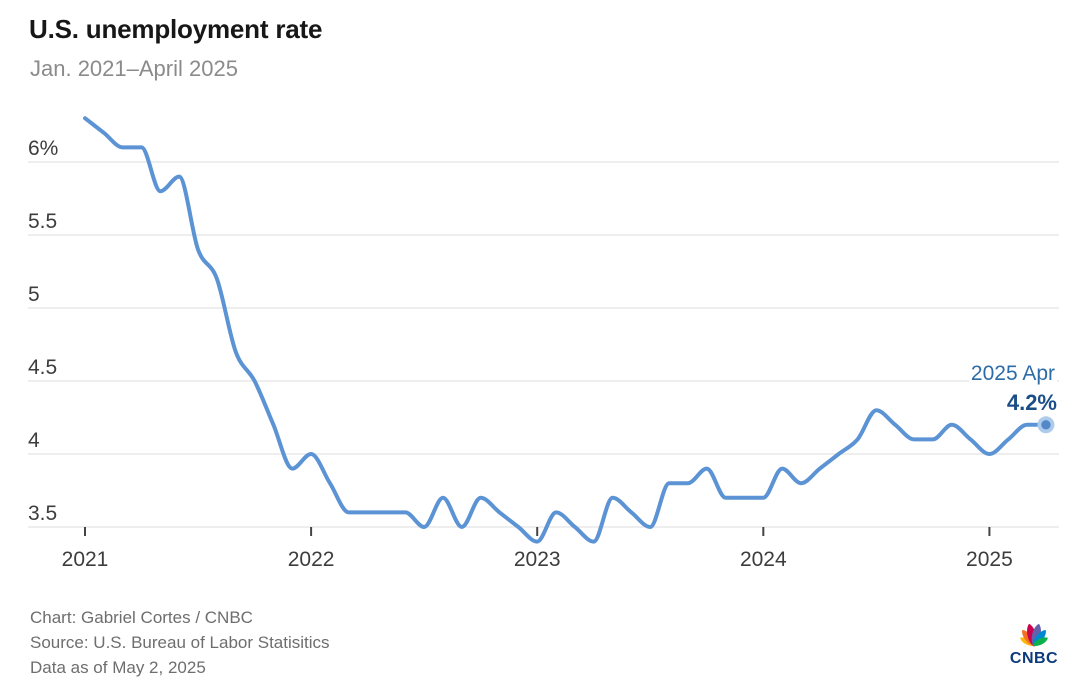  Describe the element at coordinates (34, 294) in the screenshot. I see `y-axis-tick-label: 5` at that location.